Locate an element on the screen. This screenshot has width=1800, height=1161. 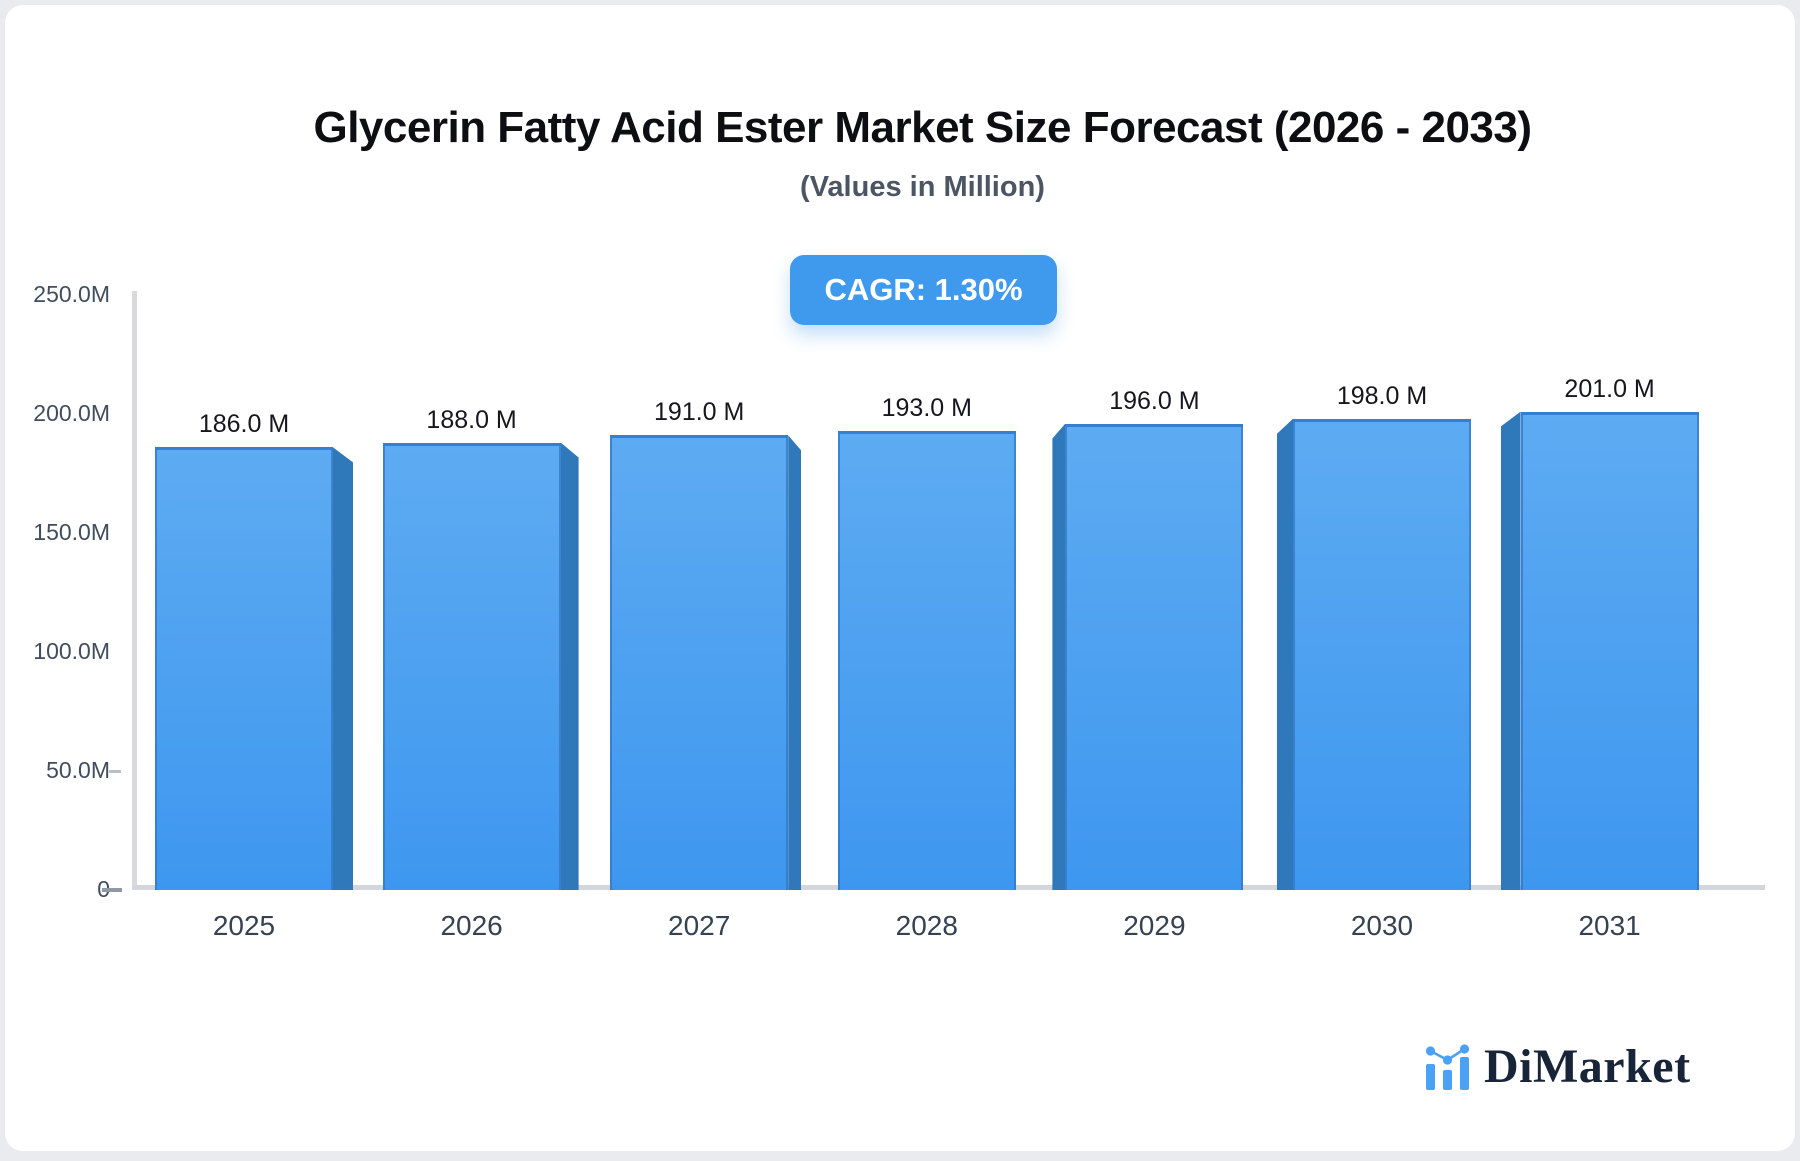
x-axis-label: 2026 is located at coordinates (471, 925).